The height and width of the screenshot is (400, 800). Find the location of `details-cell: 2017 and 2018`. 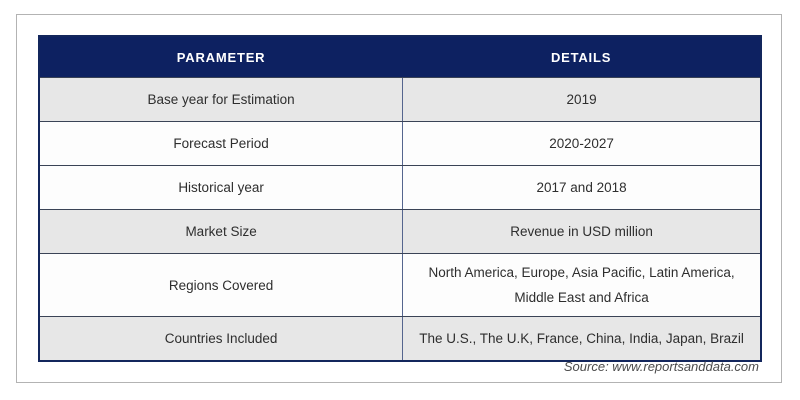

details-cell: 2017 and 2018 is located at coordinates (581, 187).